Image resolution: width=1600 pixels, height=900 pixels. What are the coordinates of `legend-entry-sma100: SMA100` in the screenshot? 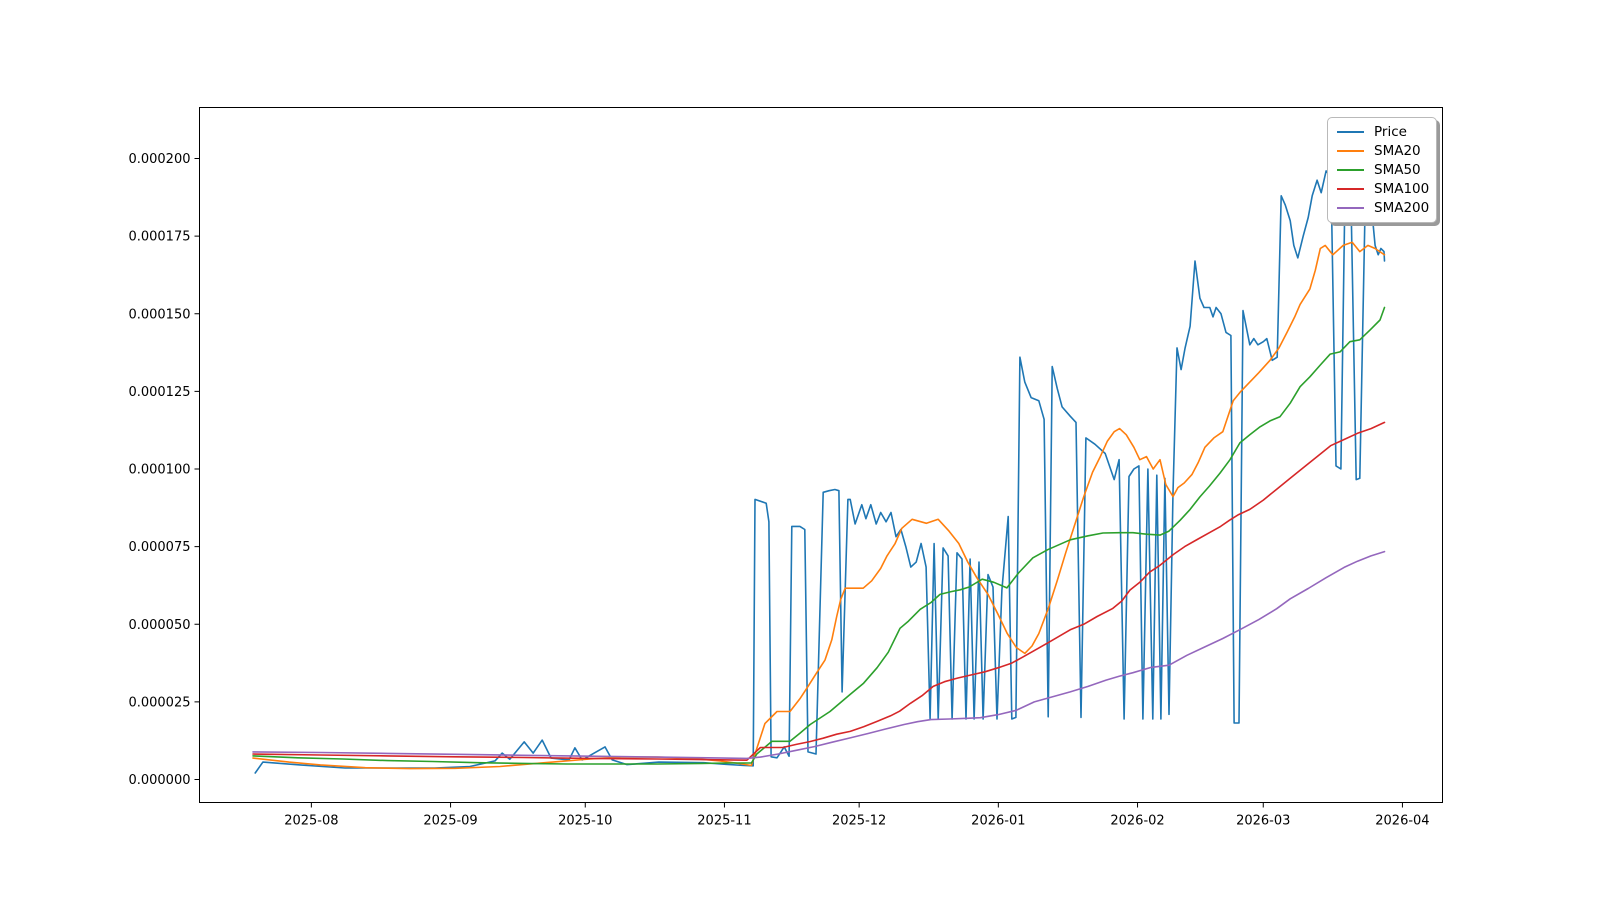 It's located at (1382, 189).